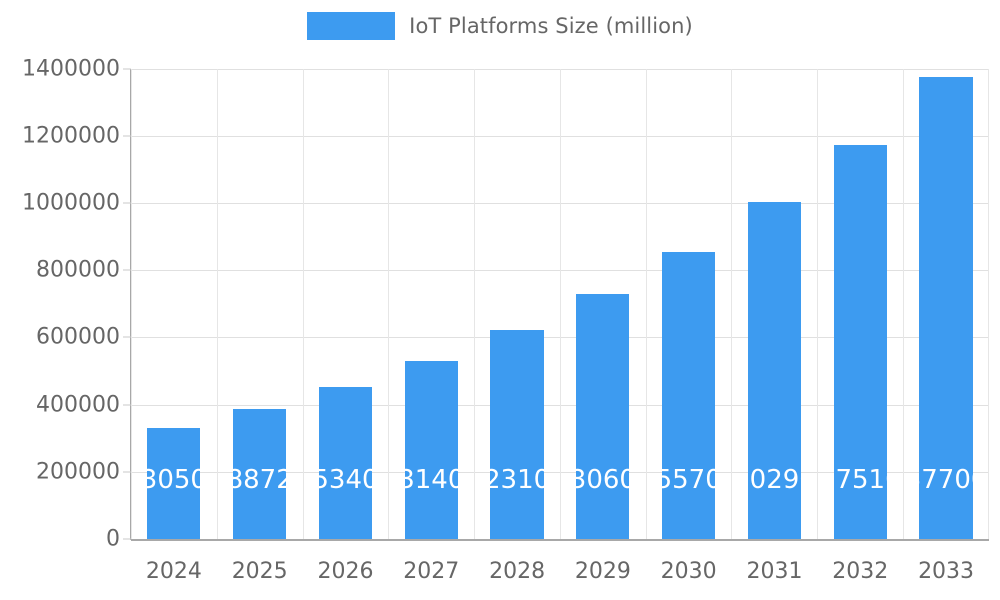 The height and width of the screenshot is (600, 1000). I want to click on y-tick-label-800000: 800000, so click(78, 270).